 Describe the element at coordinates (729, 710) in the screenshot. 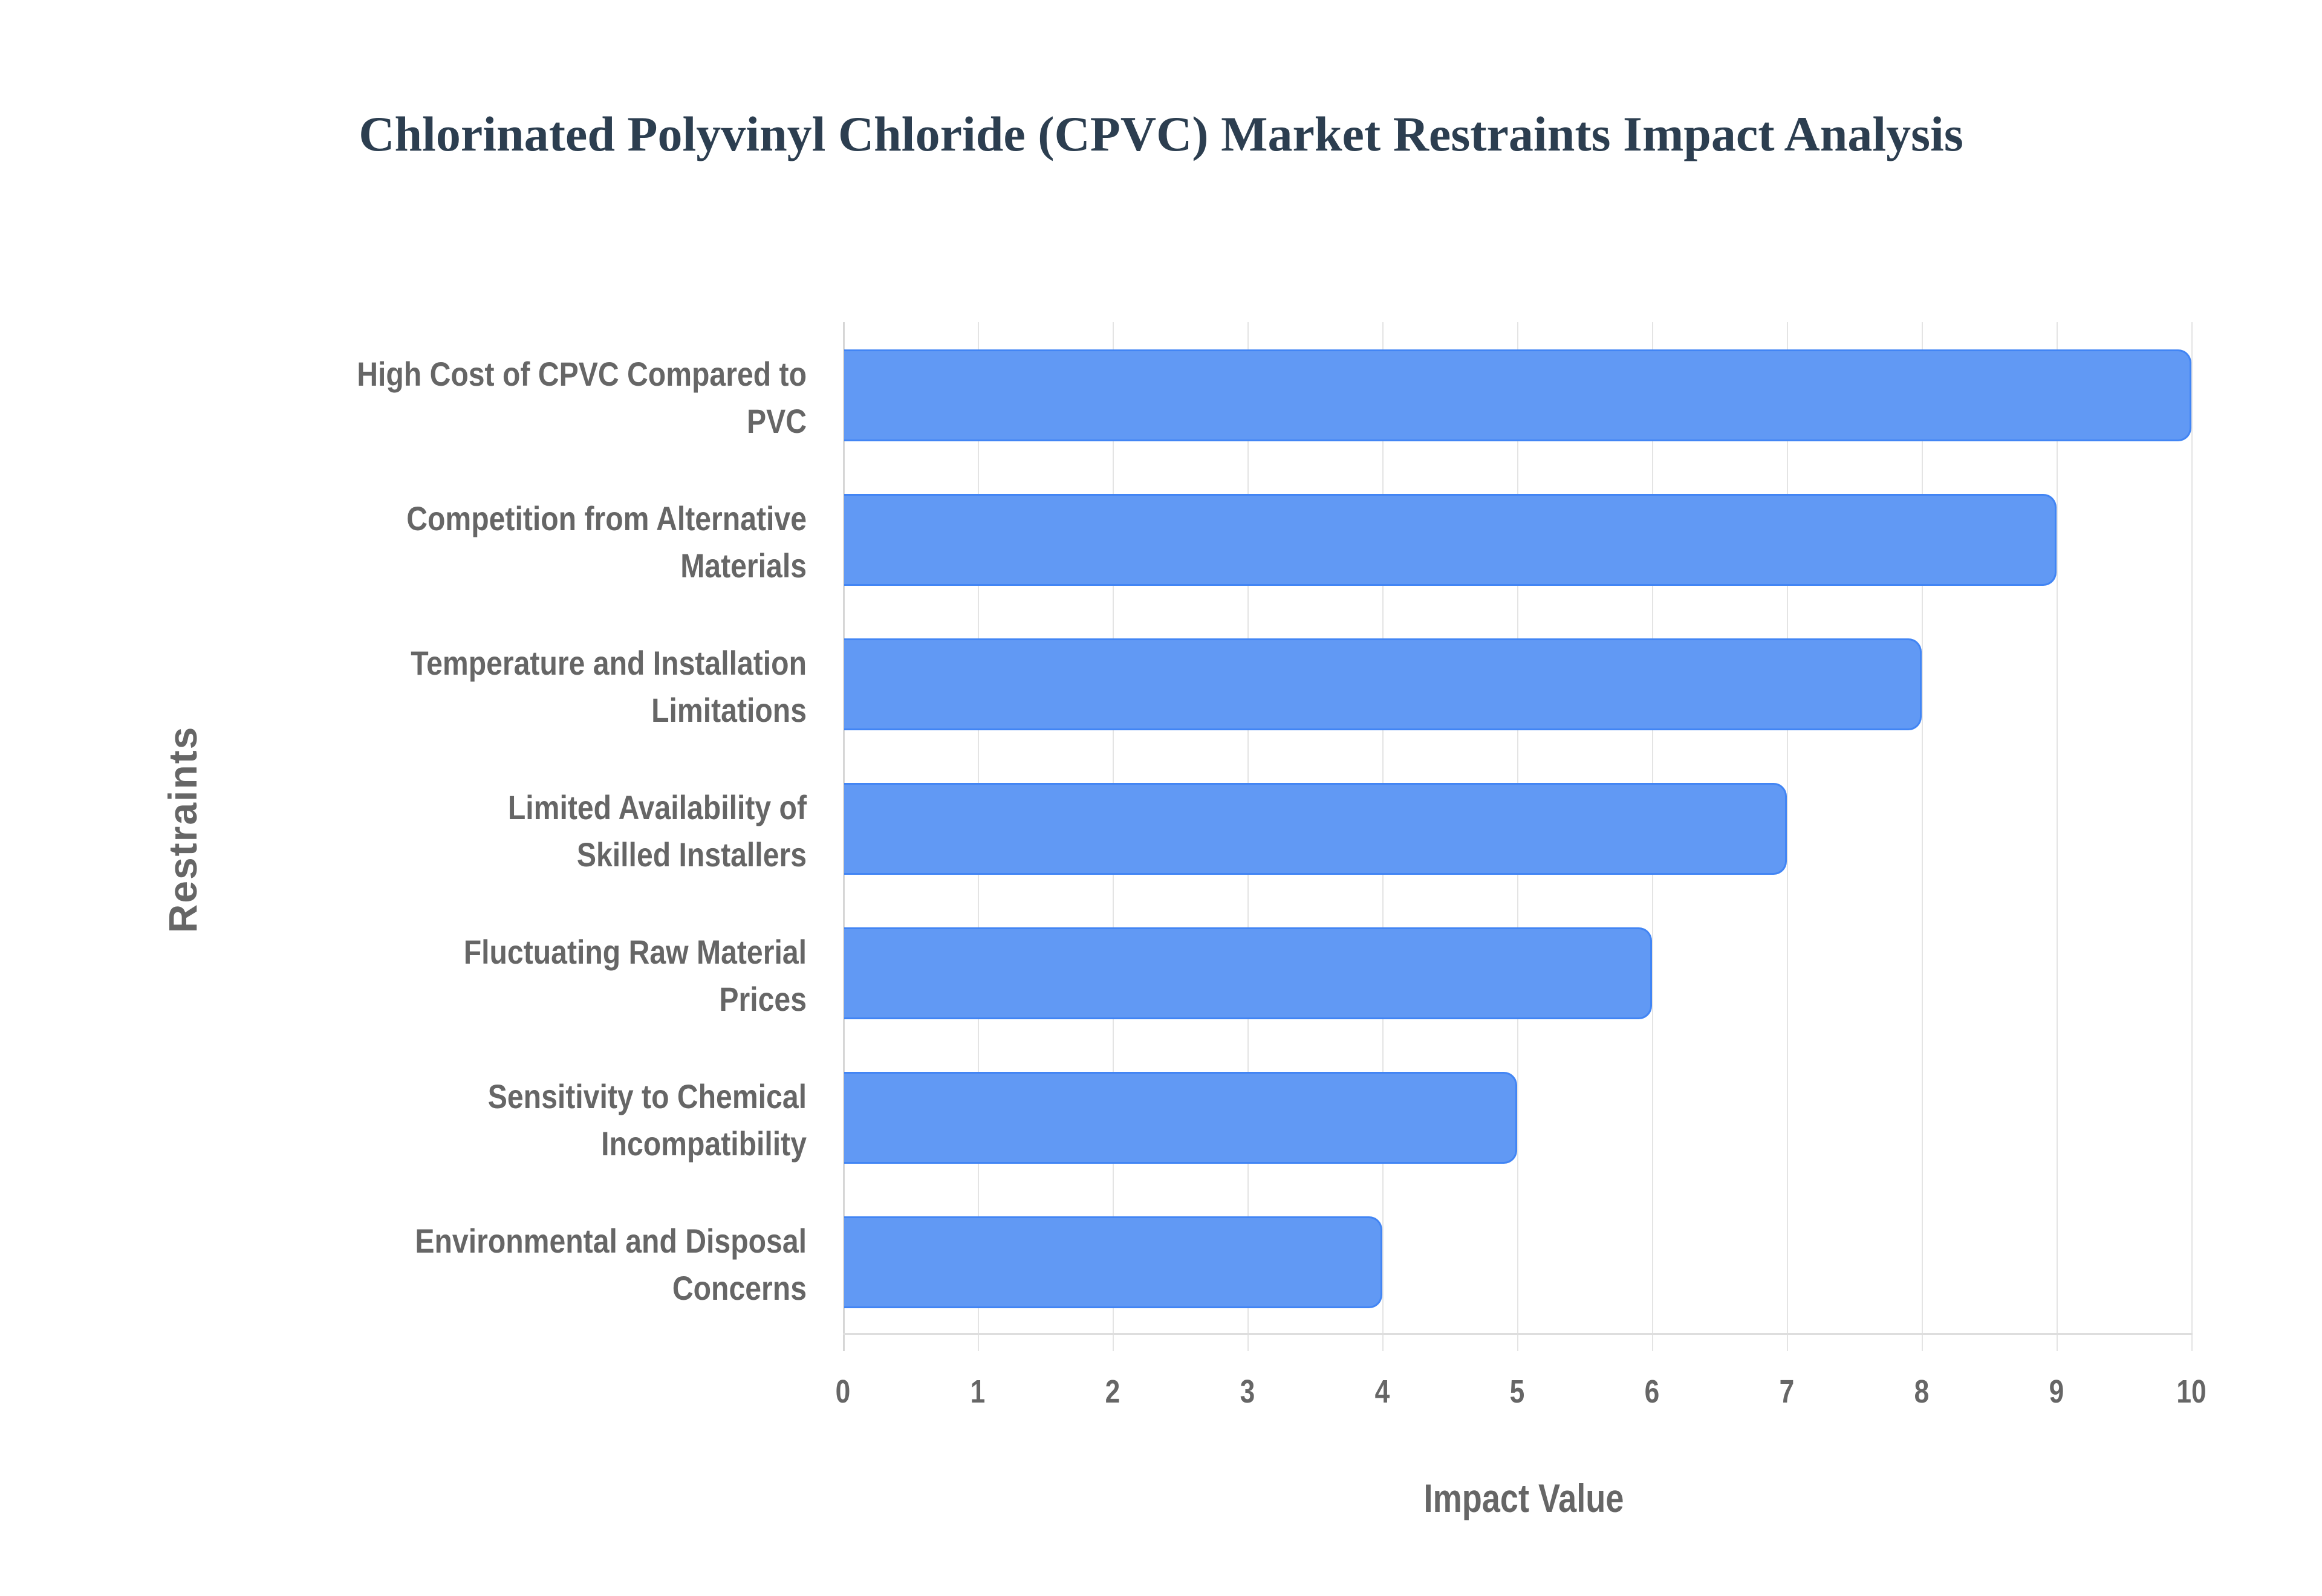

I see `category-label-line: Limitations` at that location.